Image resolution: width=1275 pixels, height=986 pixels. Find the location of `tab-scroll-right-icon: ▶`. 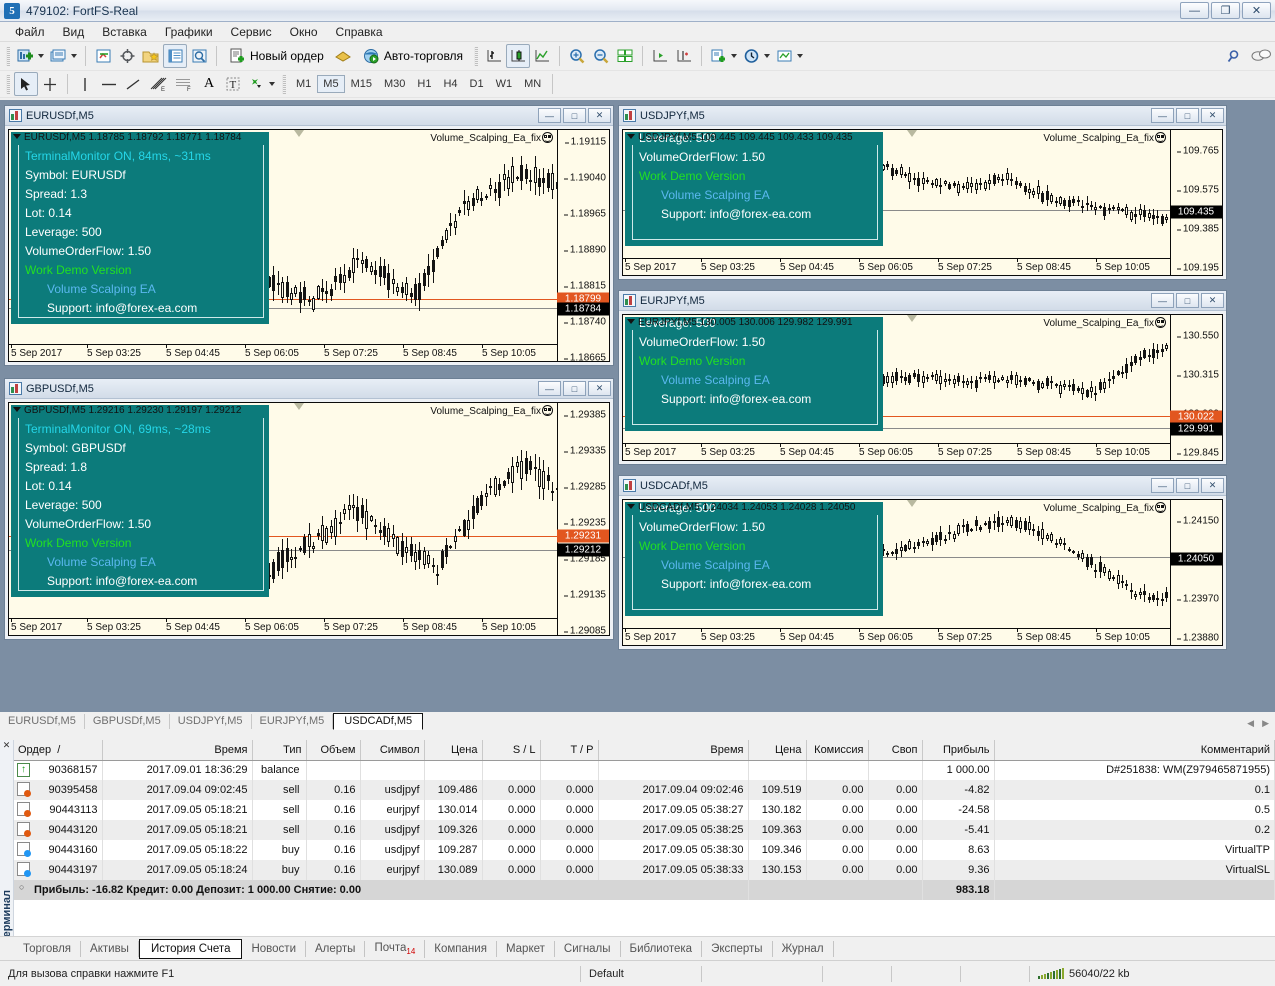

tab-scroll-right-icon: ▶ is located at coordinates (1265, 723).